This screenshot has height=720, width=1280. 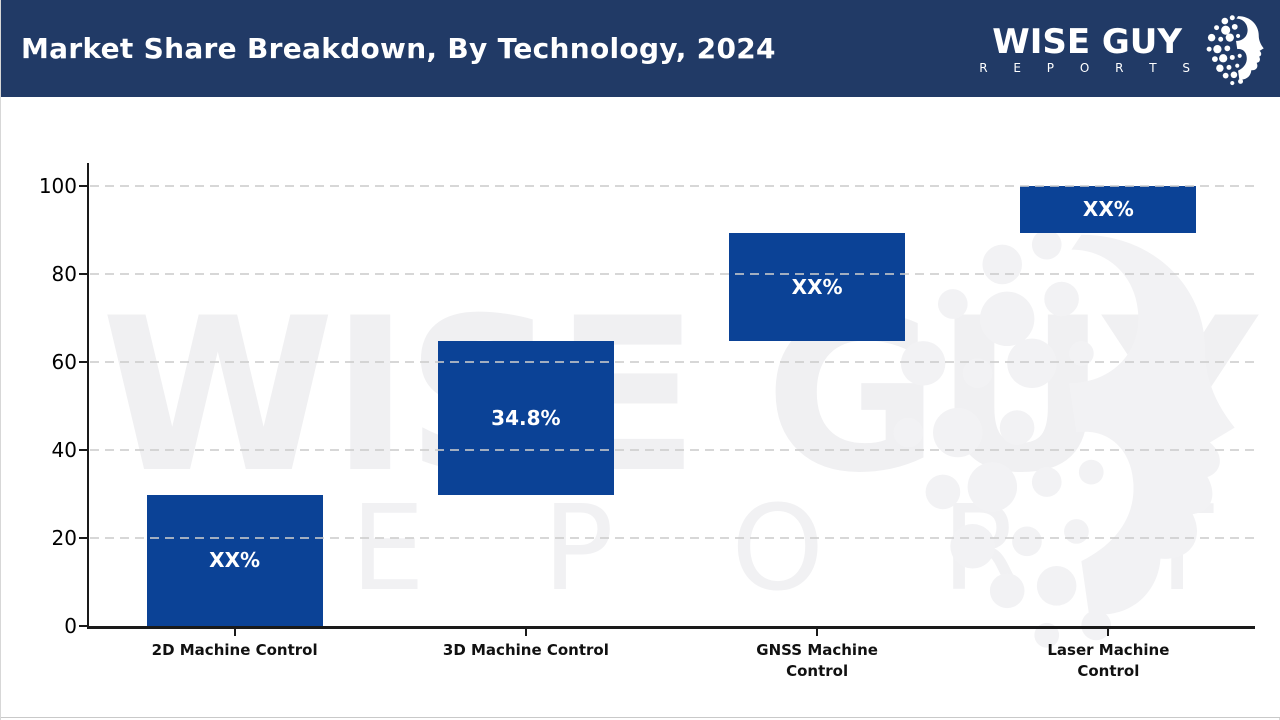 I want to click on wiseguy-logo: WISE GUY R E P O R T S, so click(x=1120, y=50).